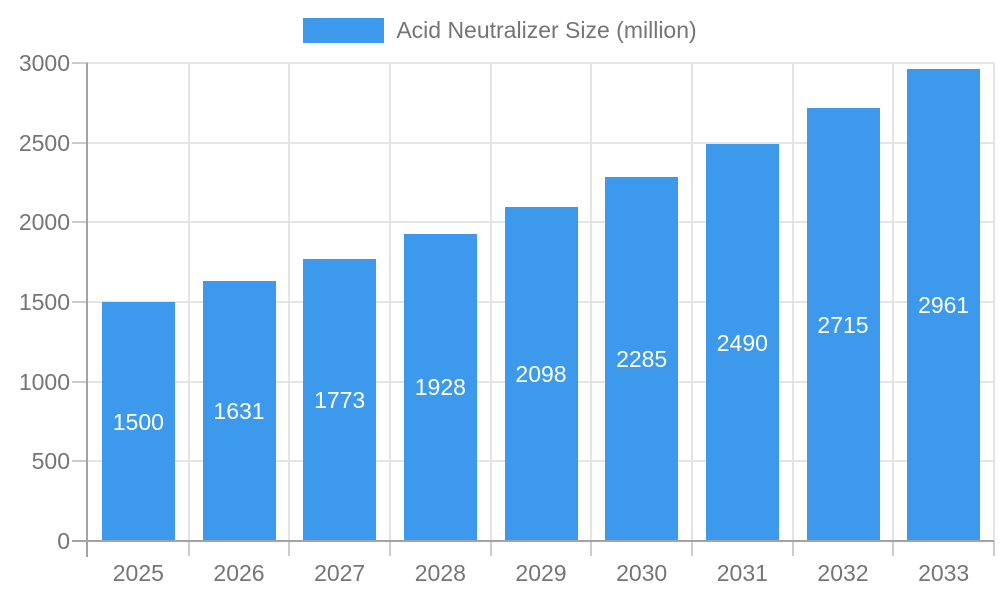 The image size is (1000, 600). I want to click on x-tick-label: 2030, so click(642, 573).